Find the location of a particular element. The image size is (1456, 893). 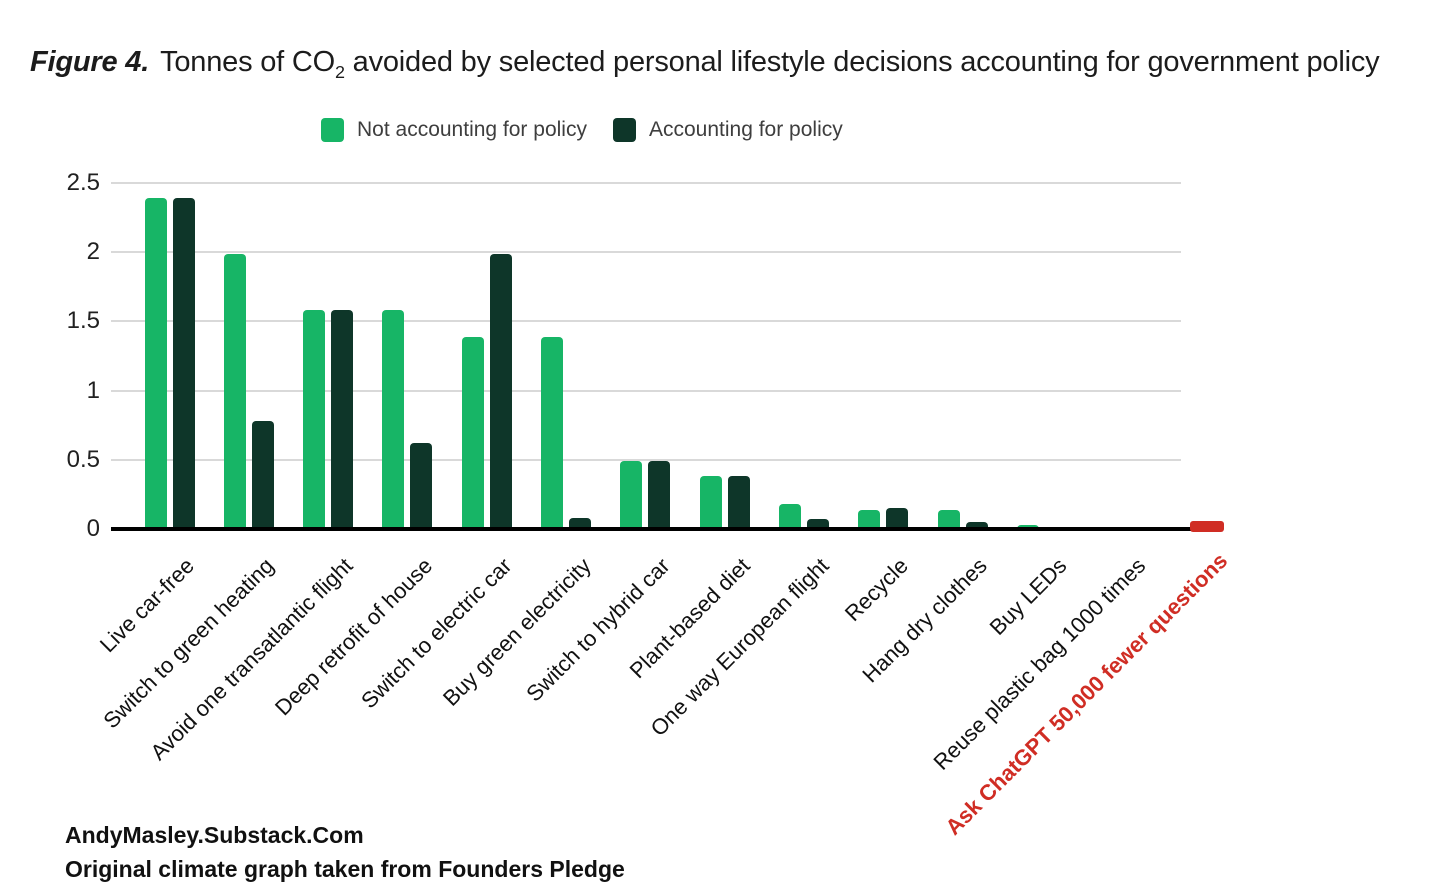

y-axis-tick-label: 0.5 is located at coordinates (83, 459).